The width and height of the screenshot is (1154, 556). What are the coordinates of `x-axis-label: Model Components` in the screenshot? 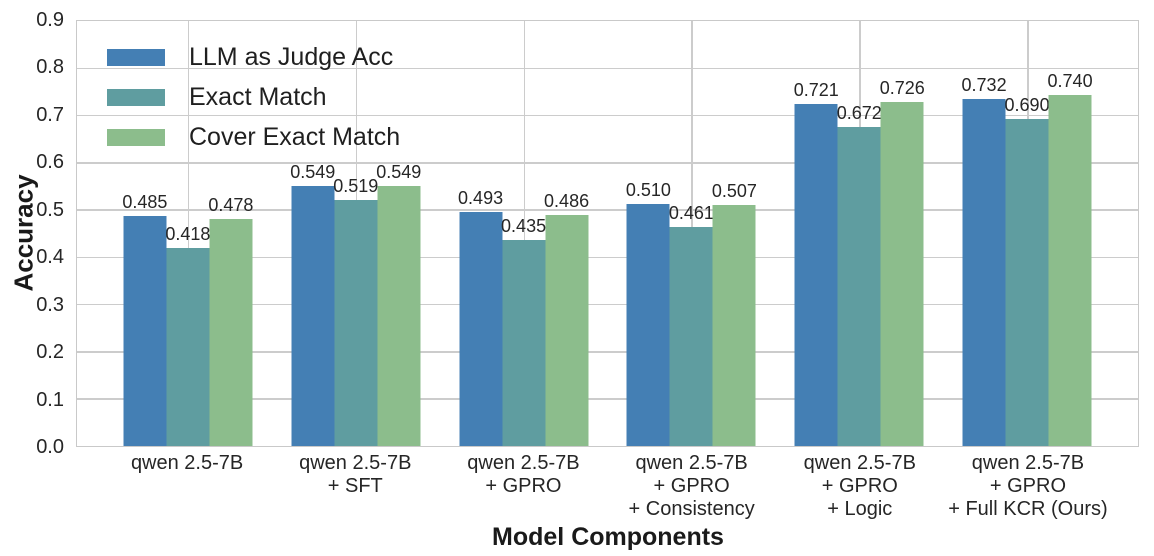 It's located at (608, 537).